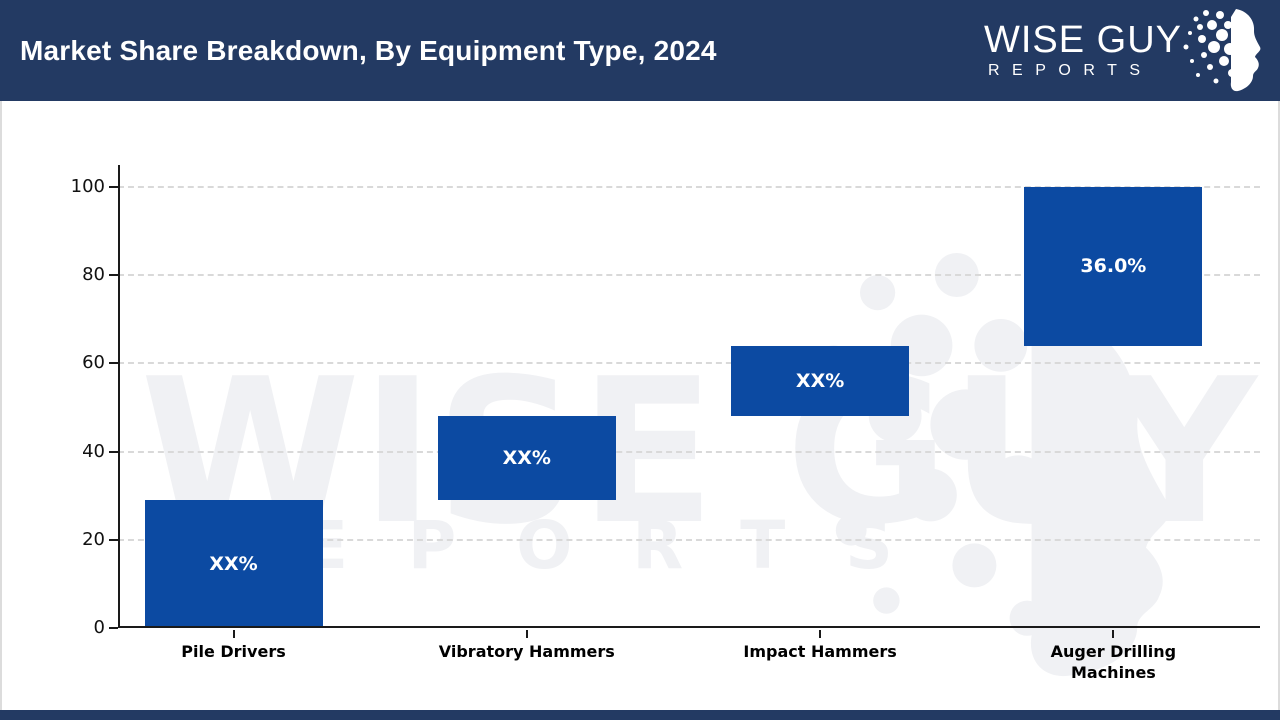 The image size is (1280, 720). I want to click on x-category-label: Vibratory Hammers, so click(526, 651).